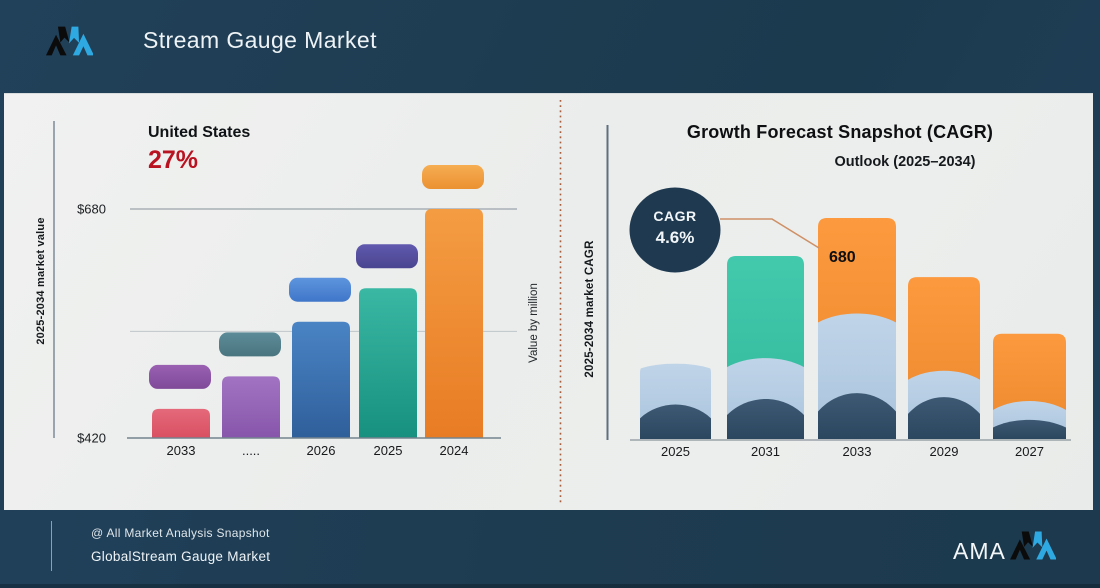 The height and width of the screenshot is (588, 1100). I want to click on value-by-million-axis-title: Value by million, so click(534, 323).